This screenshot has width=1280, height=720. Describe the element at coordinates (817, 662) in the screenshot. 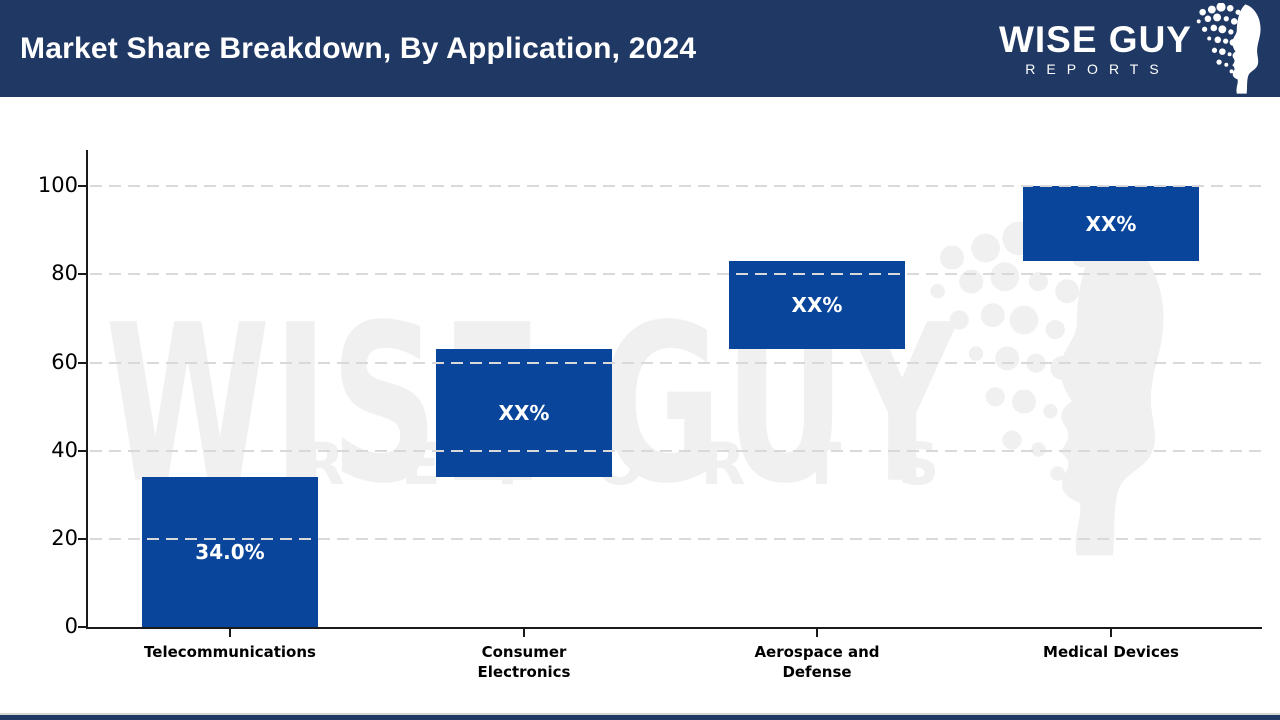

I see `category-label: Aerospace and Defense` at that location.